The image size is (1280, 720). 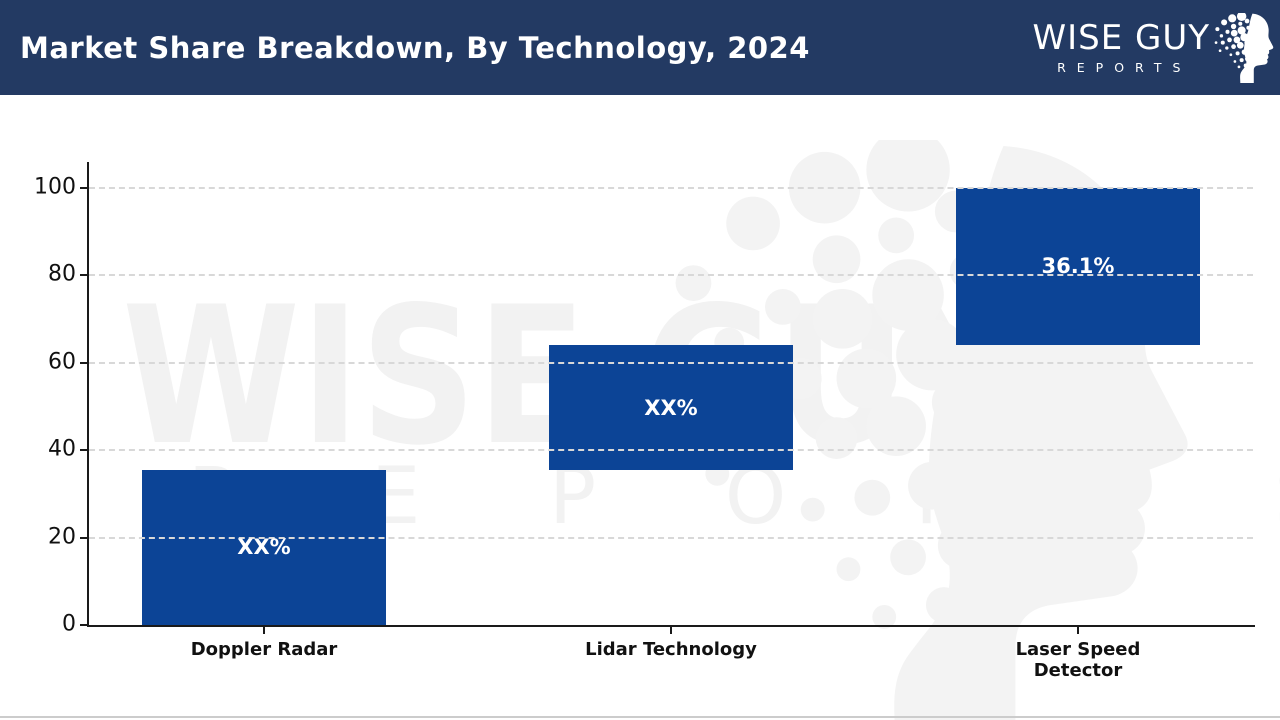 I want to click on logo-wiseguy-text: WISE GUY, so click(x=1121, y=38).